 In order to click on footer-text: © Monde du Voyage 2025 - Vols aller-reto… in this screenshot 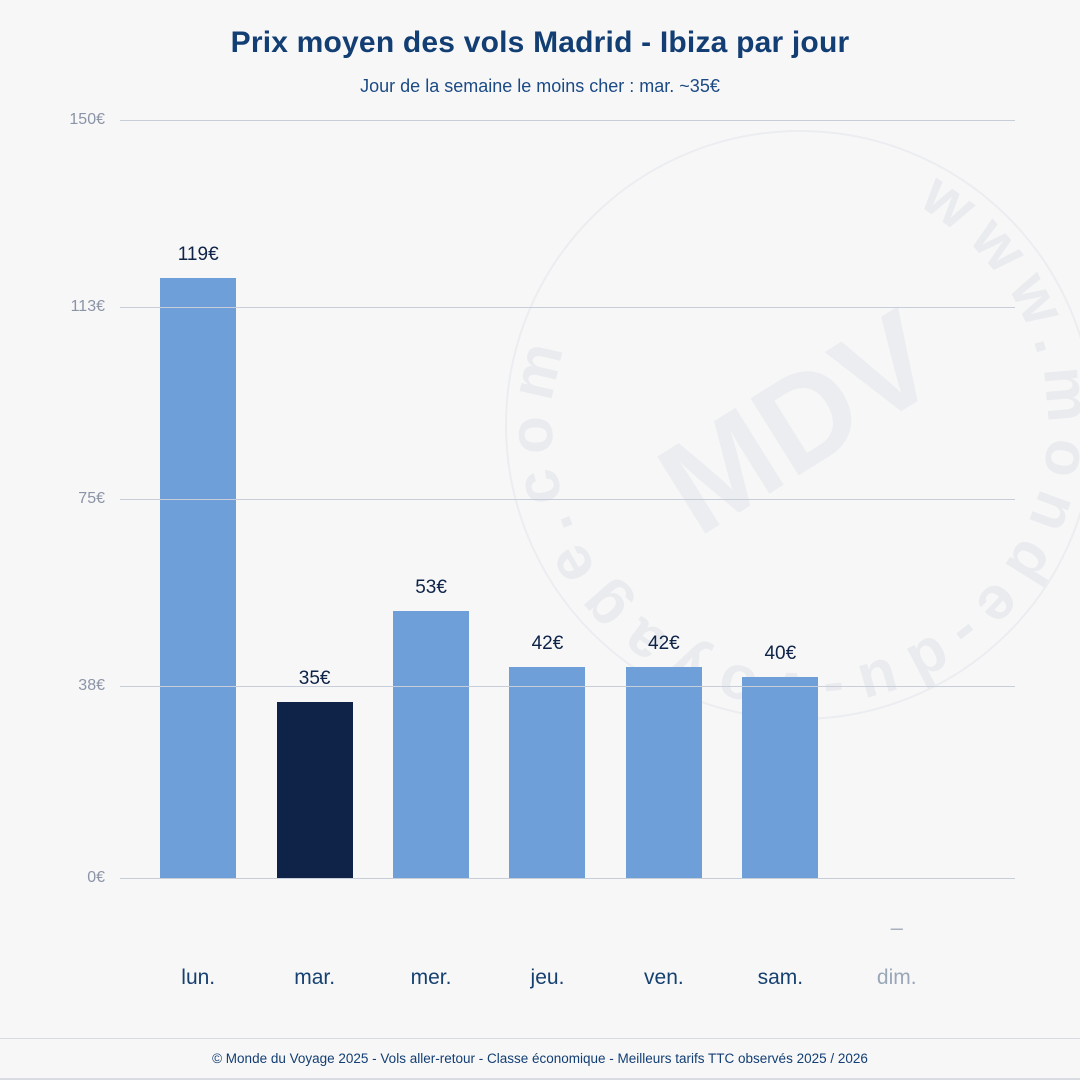, I will do `click(540, 1058)`.